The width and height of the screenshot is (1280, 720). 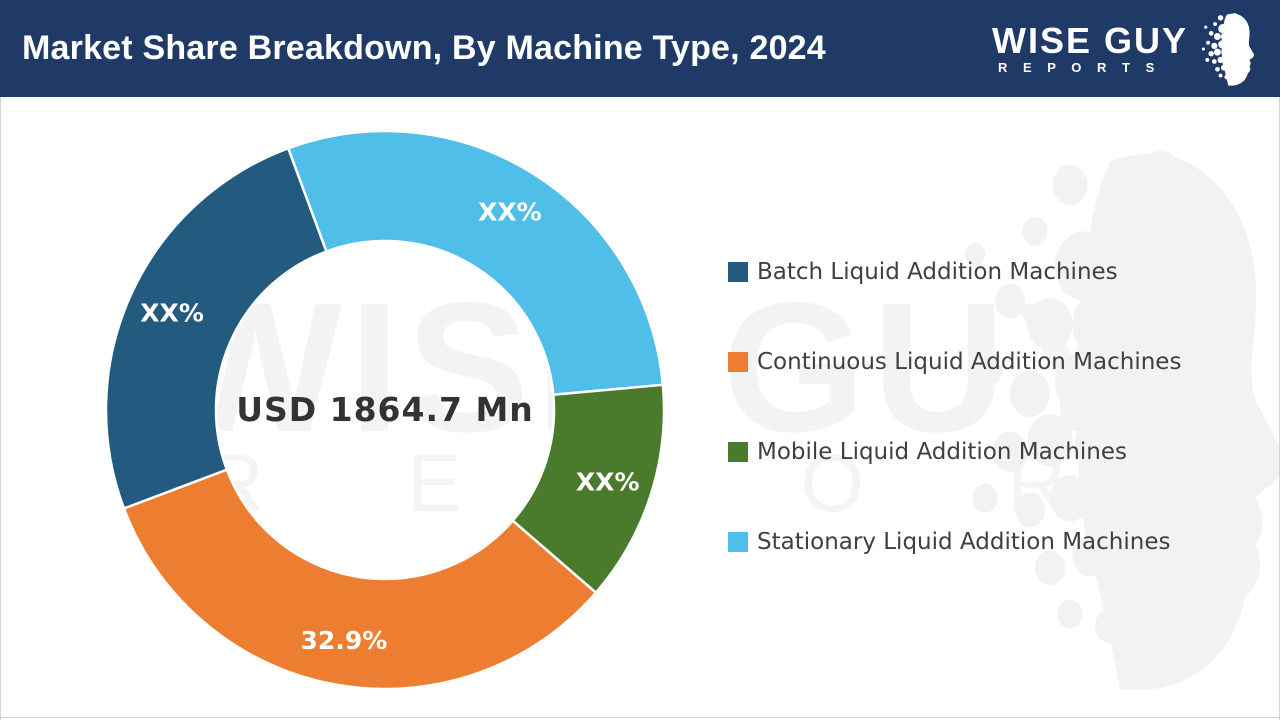 What do you see at coordinates (640, 717) in the screenshot?
I see `page-border-bottom` at bounding box center [640, 717].